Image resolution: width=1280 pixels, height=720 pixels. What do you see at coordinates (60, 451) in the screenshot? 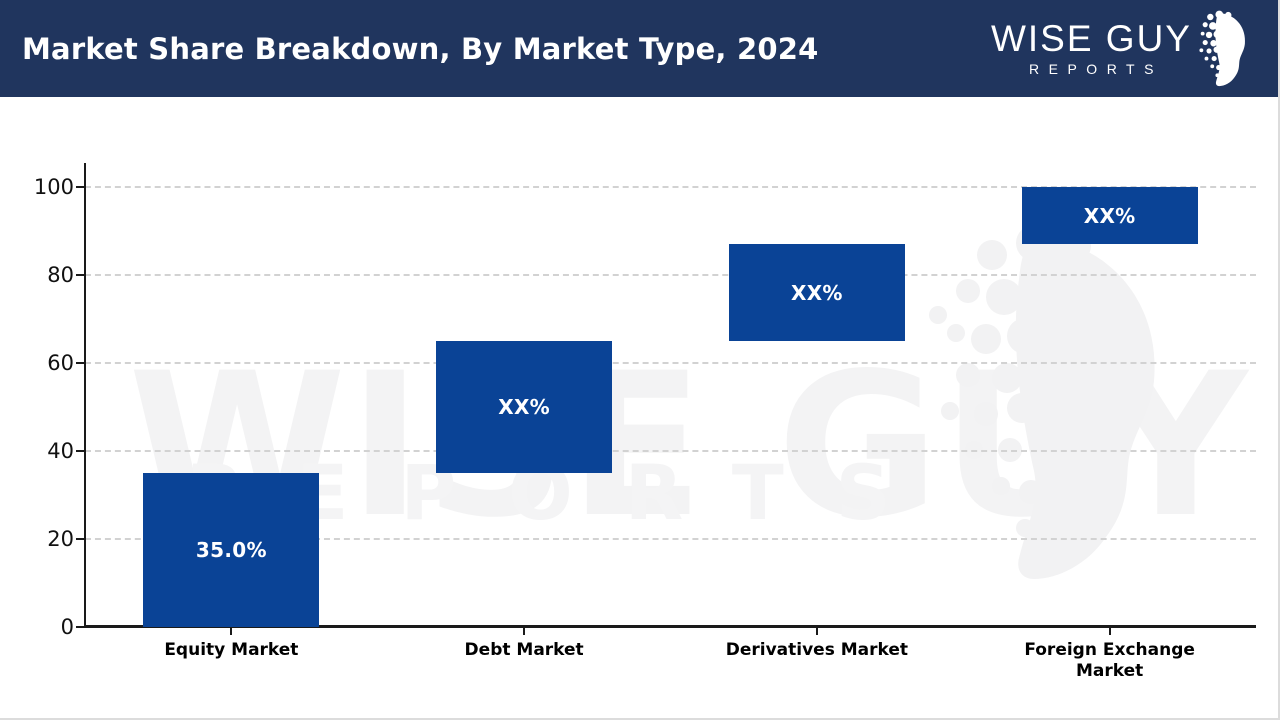
I see `y-tick-label-40: 40` at bounding box center [60, 451].